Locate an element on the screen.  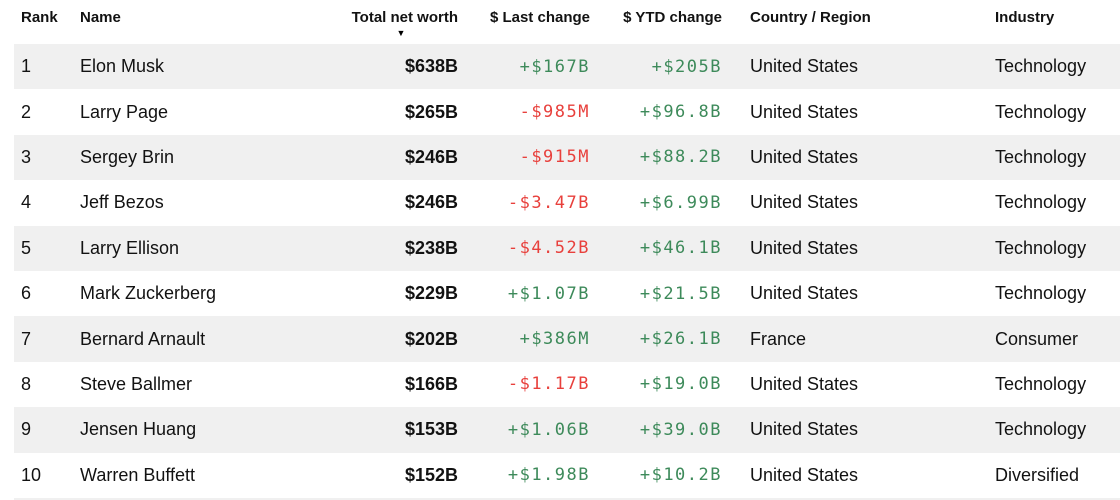
last-change-cell: -$4.52B is located at coordinates (548, 248).